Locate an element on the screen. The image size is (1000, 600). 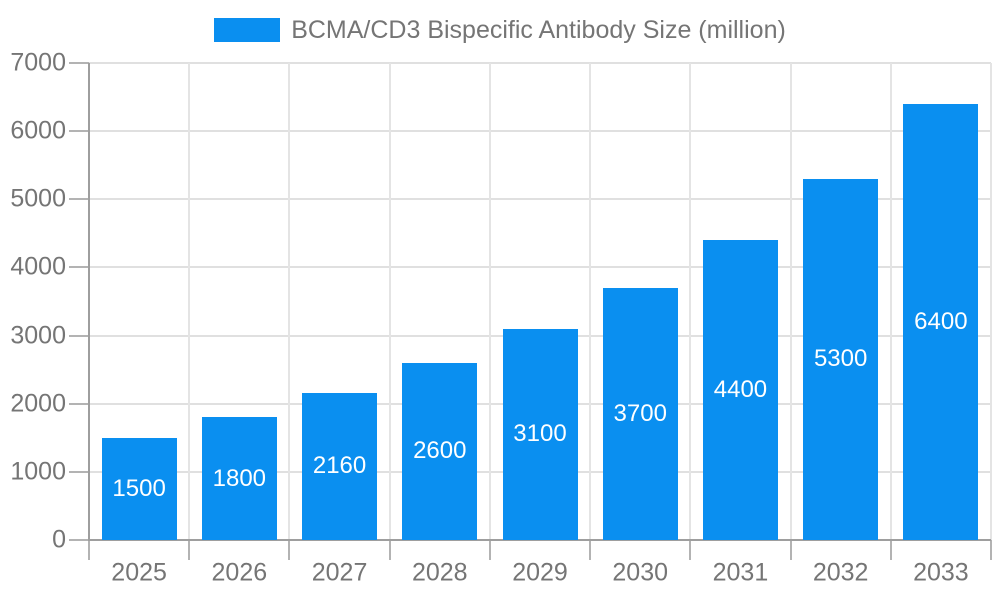
bar-value-label: 6400 is located at coordinates (941, 321).